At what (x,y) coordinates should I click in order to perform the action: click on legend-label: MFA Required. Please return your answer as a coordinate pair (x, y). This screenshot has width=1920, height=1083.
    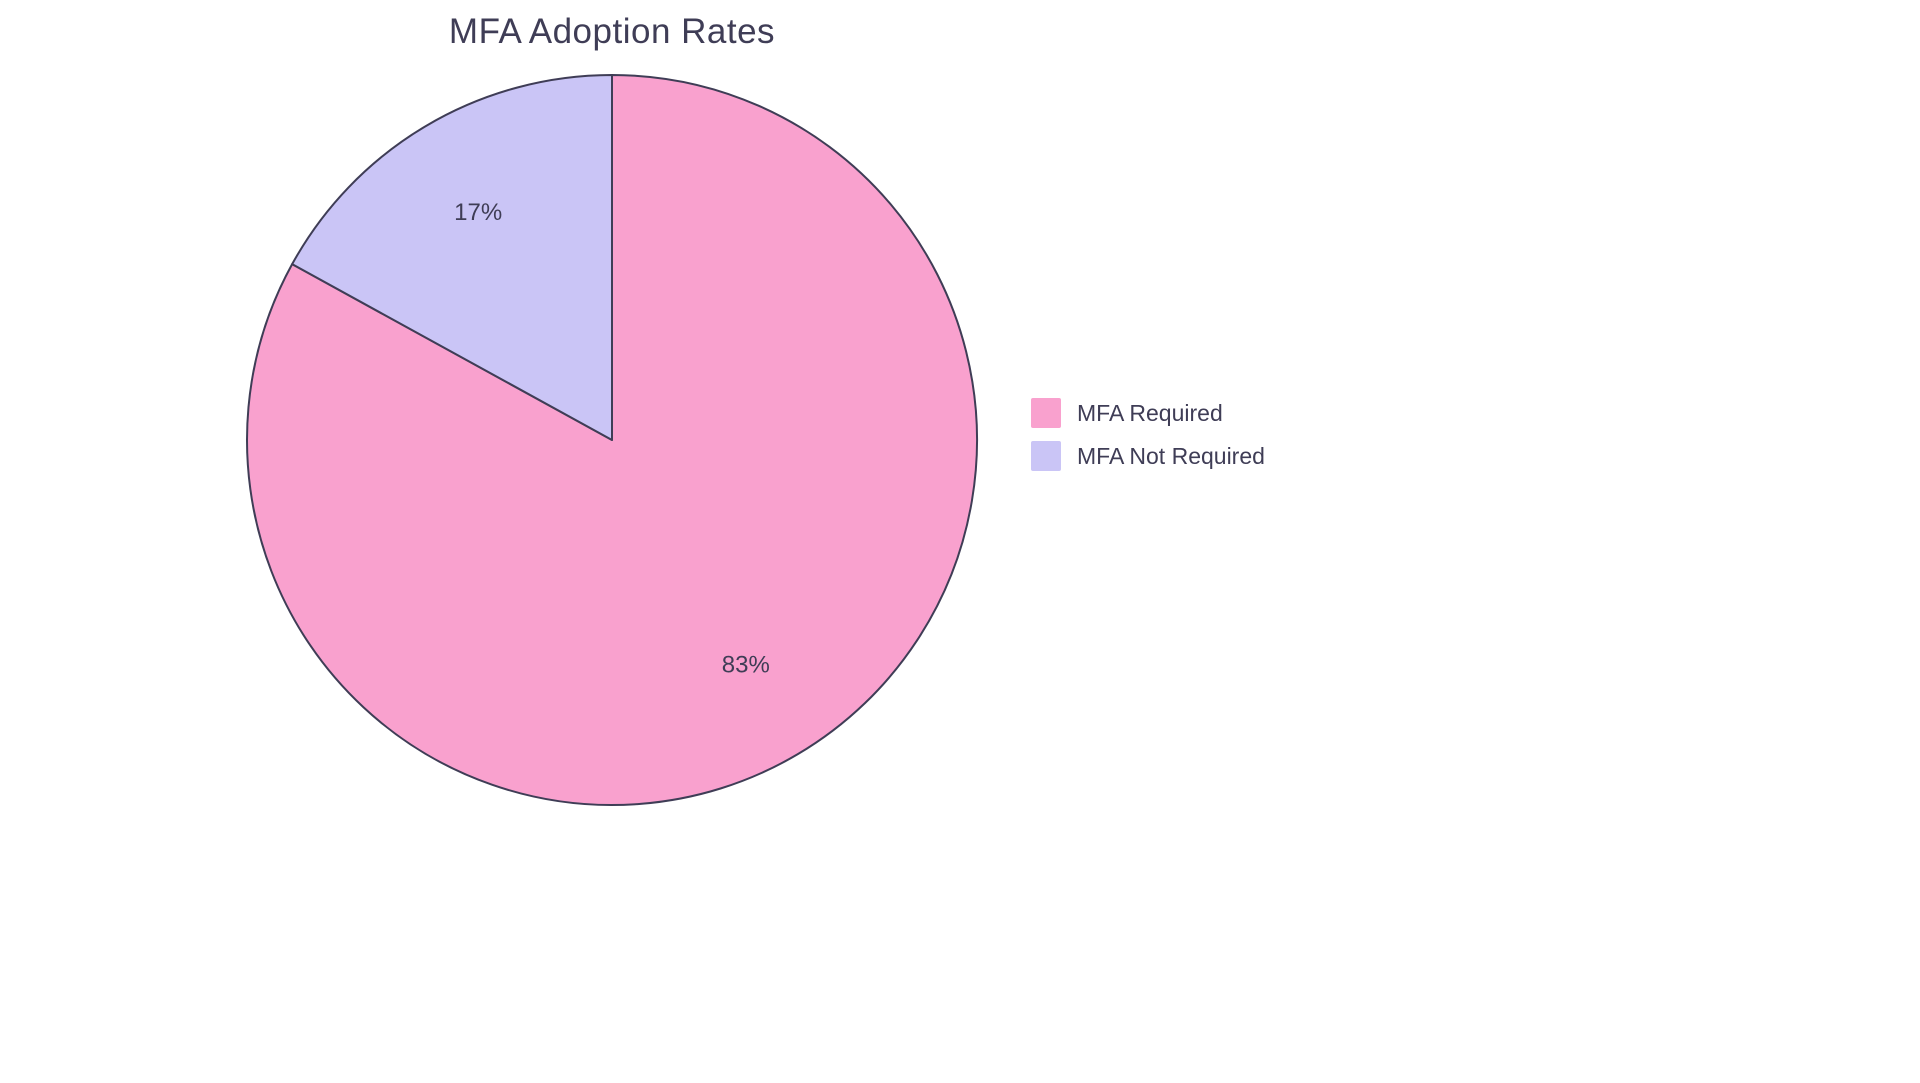
    Looking at the image, I should click on (1150, 412).